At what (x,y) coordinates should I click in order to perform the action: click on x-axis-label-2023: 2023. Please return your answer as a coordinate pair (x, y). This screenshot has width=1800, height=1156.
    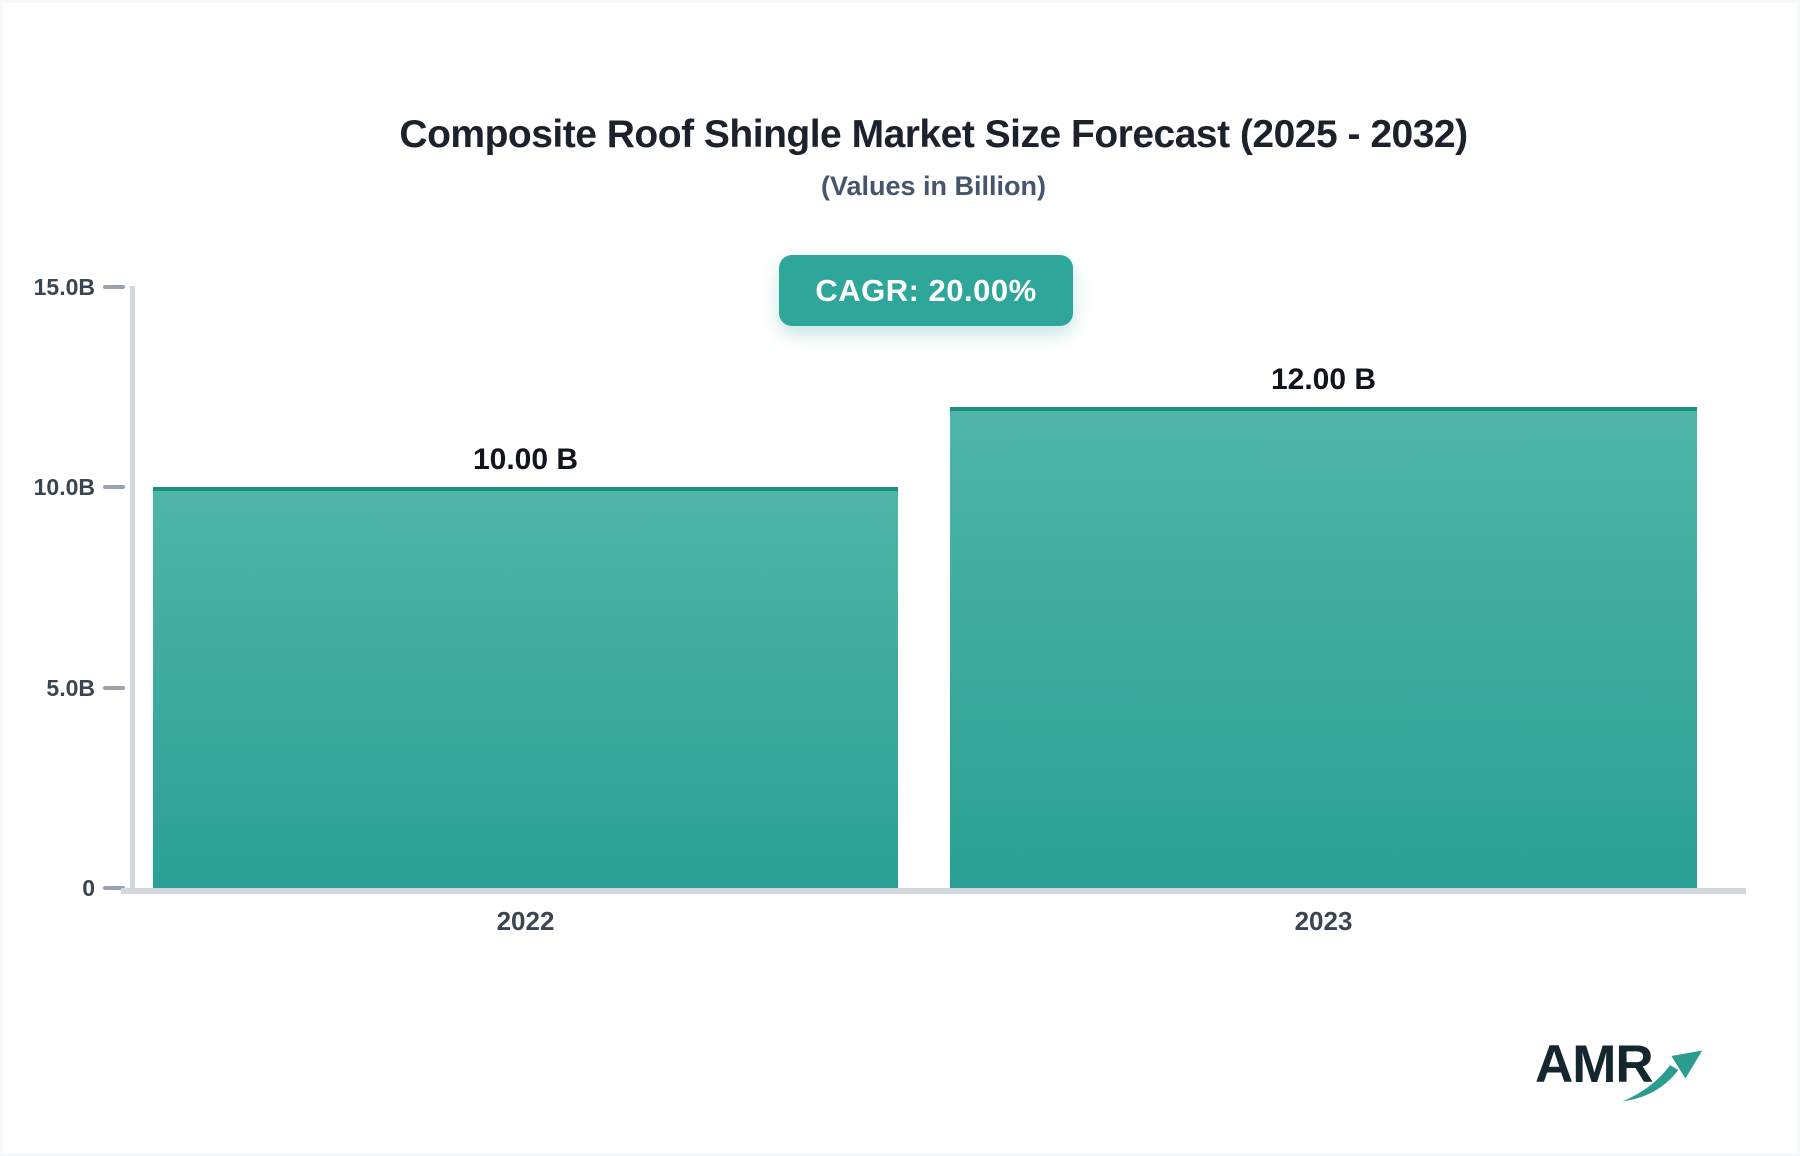
    Looking at the image, I should click on (1323, 921).